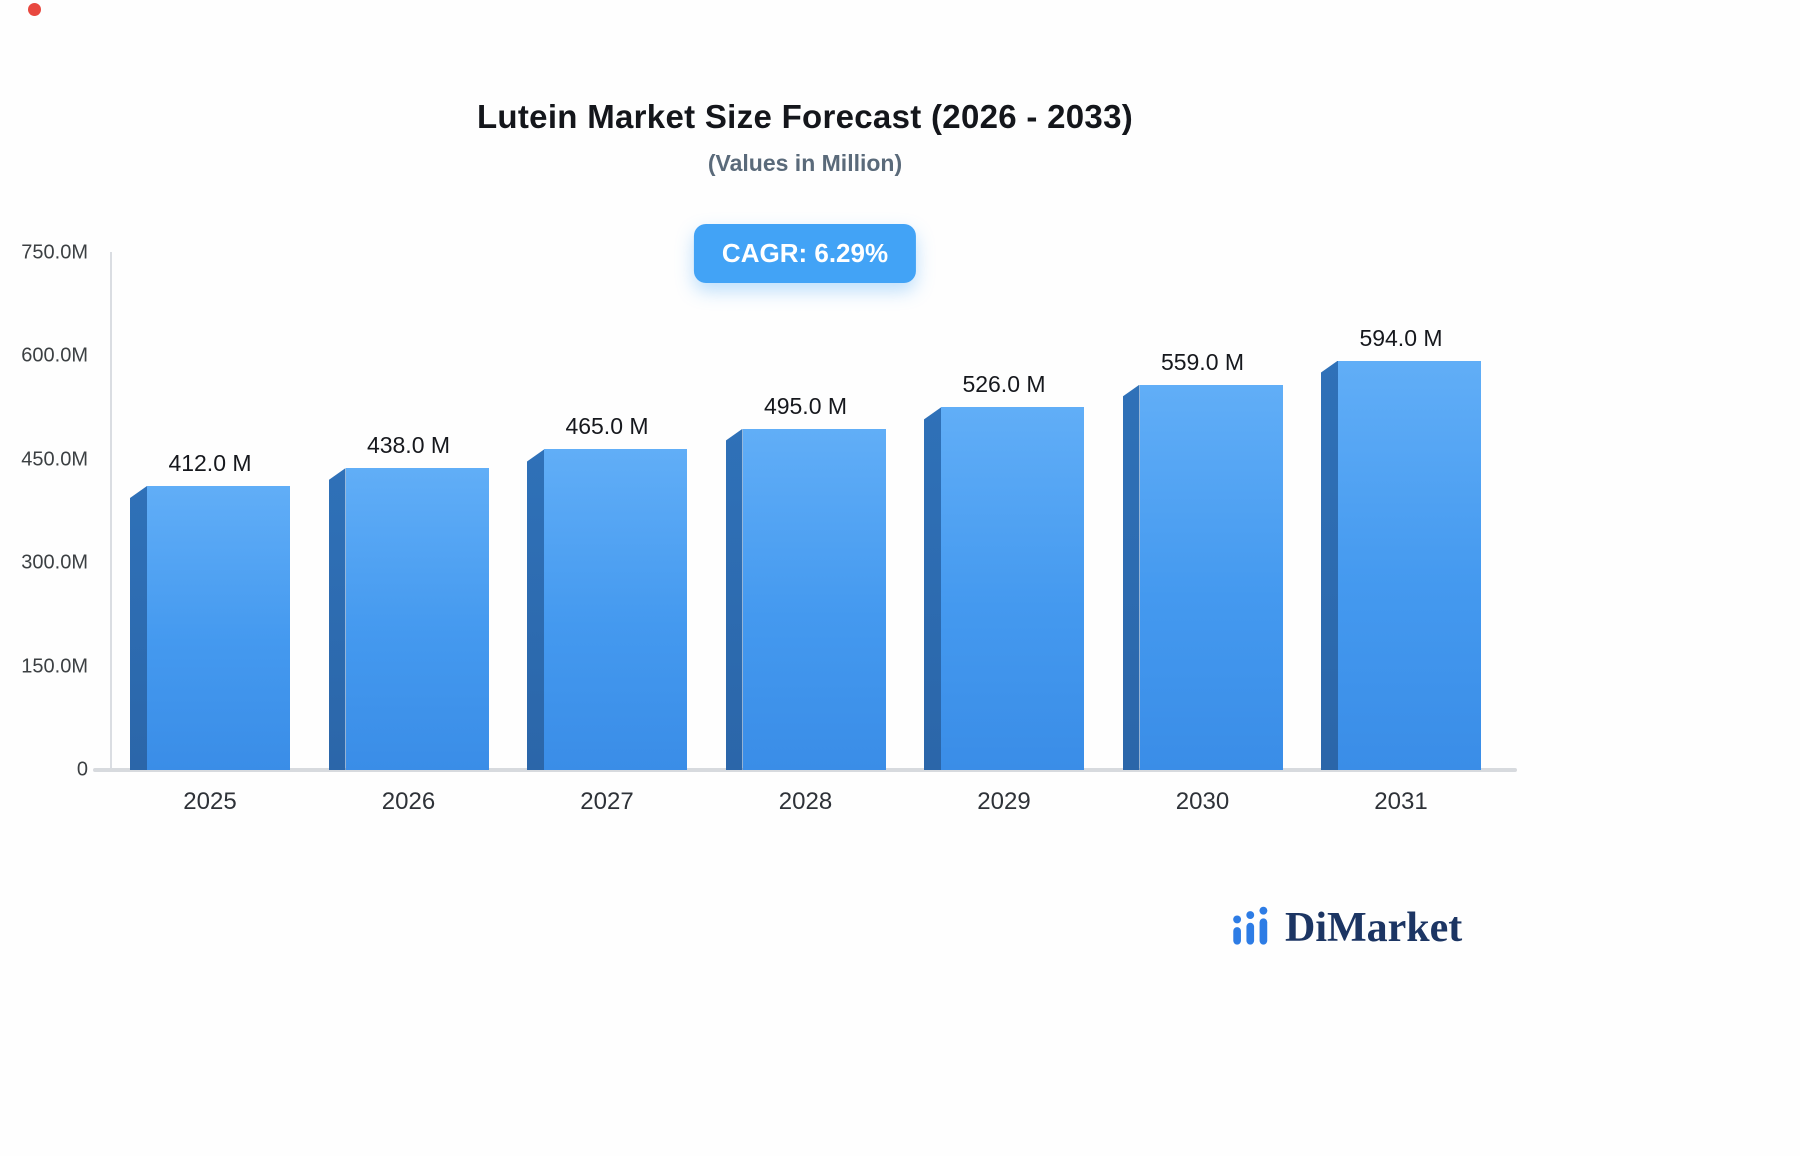 The height and width of the screenshot is (1156, 1800). What do you see at coordinates (82, 769) in the screenshot?
I see `y-tick-label: 0` at bounding box center [82, 769].